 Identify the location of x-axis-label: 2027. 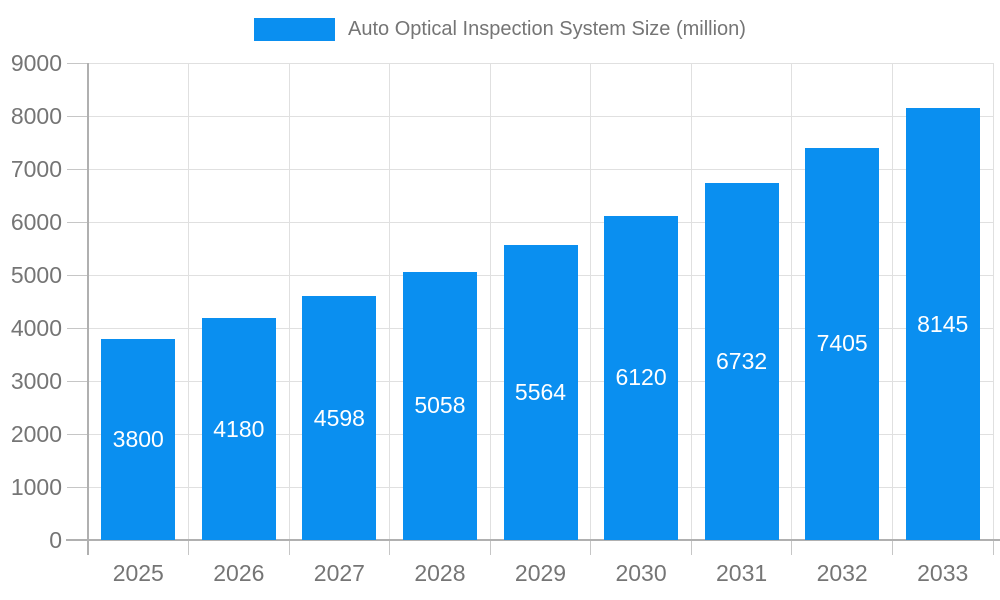
(339, 573).